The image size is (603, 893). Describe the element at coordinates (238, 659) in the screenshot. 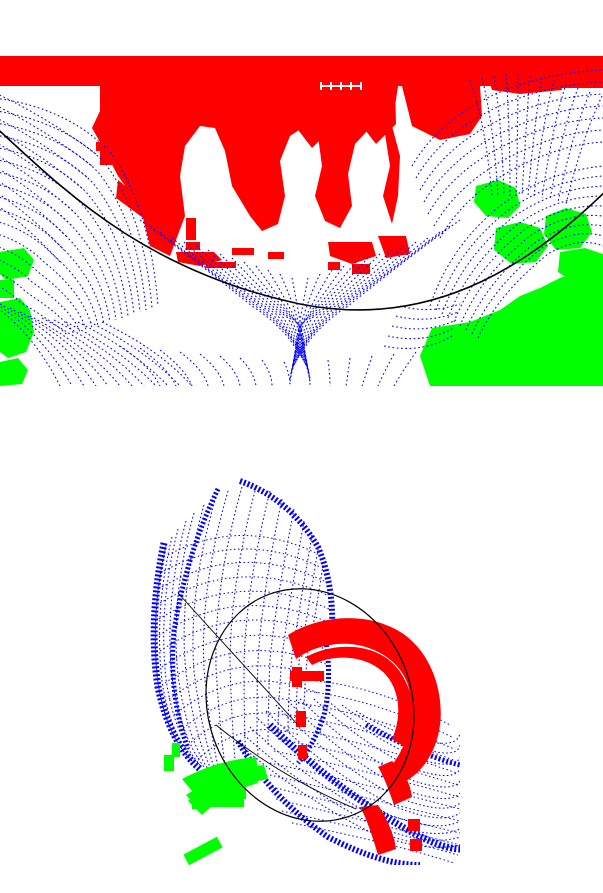

I see `terminator-arc` at that location.